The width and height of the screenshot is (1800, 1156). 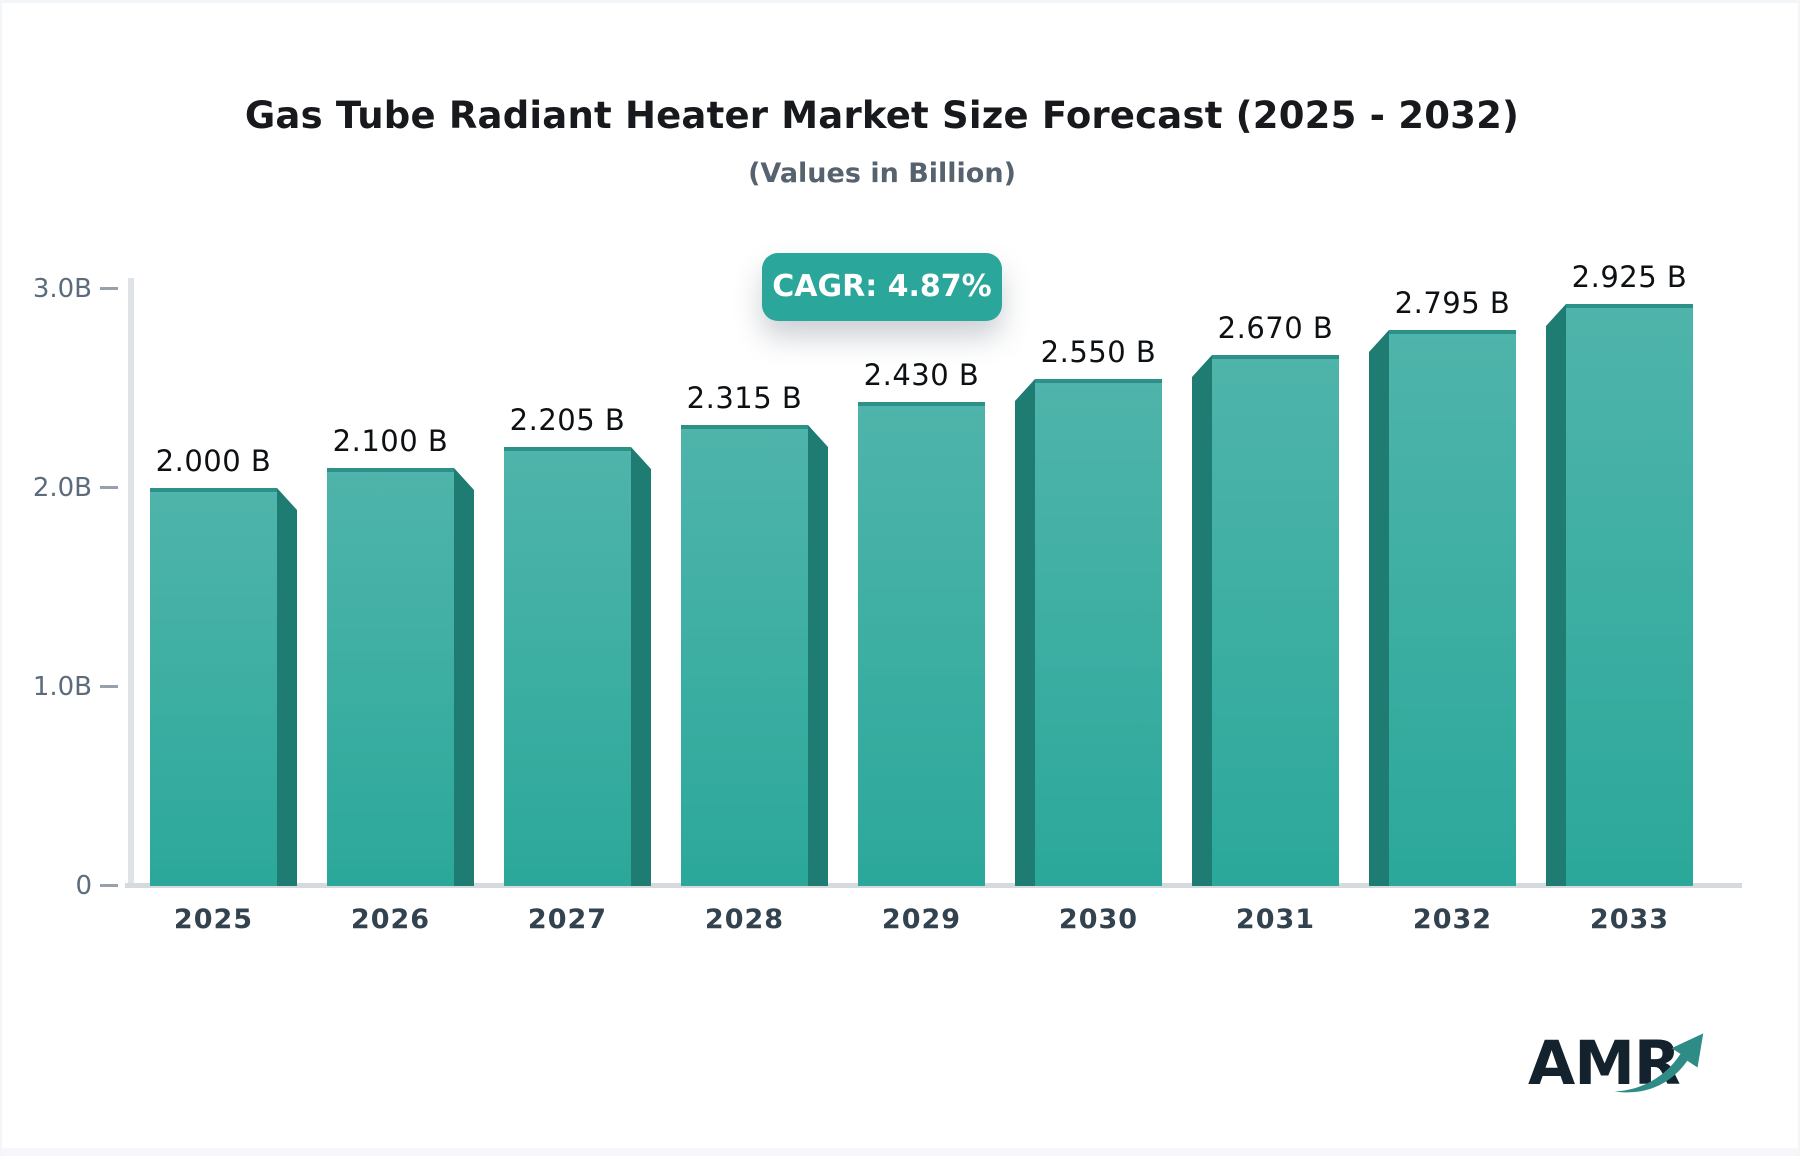 I want to click on bar-value-label-2029: 2.430 B, so click(x=921, y=375).